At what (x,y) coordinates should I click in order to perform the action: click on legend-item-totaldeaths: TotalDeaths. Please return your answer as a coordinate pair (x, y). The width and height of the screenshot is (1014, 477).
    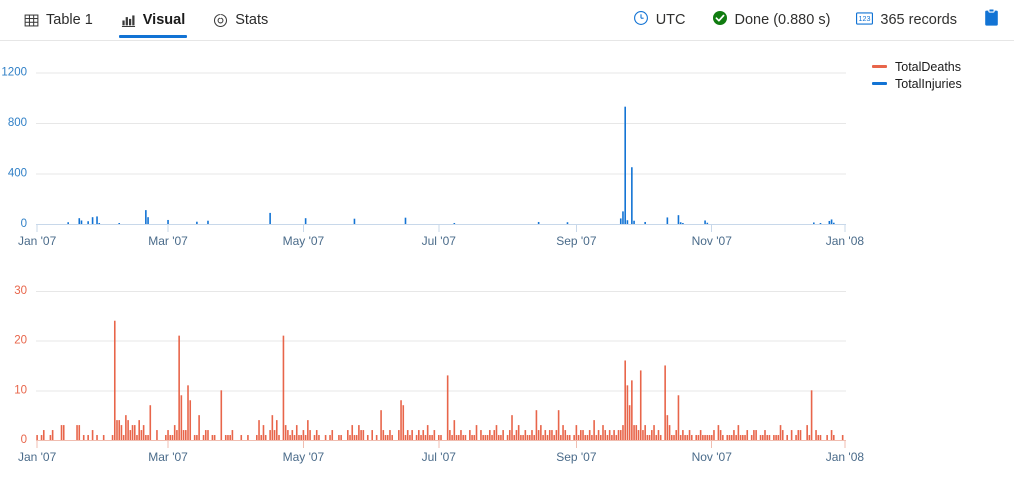
    Looking at the image, I should click on (917, 66).